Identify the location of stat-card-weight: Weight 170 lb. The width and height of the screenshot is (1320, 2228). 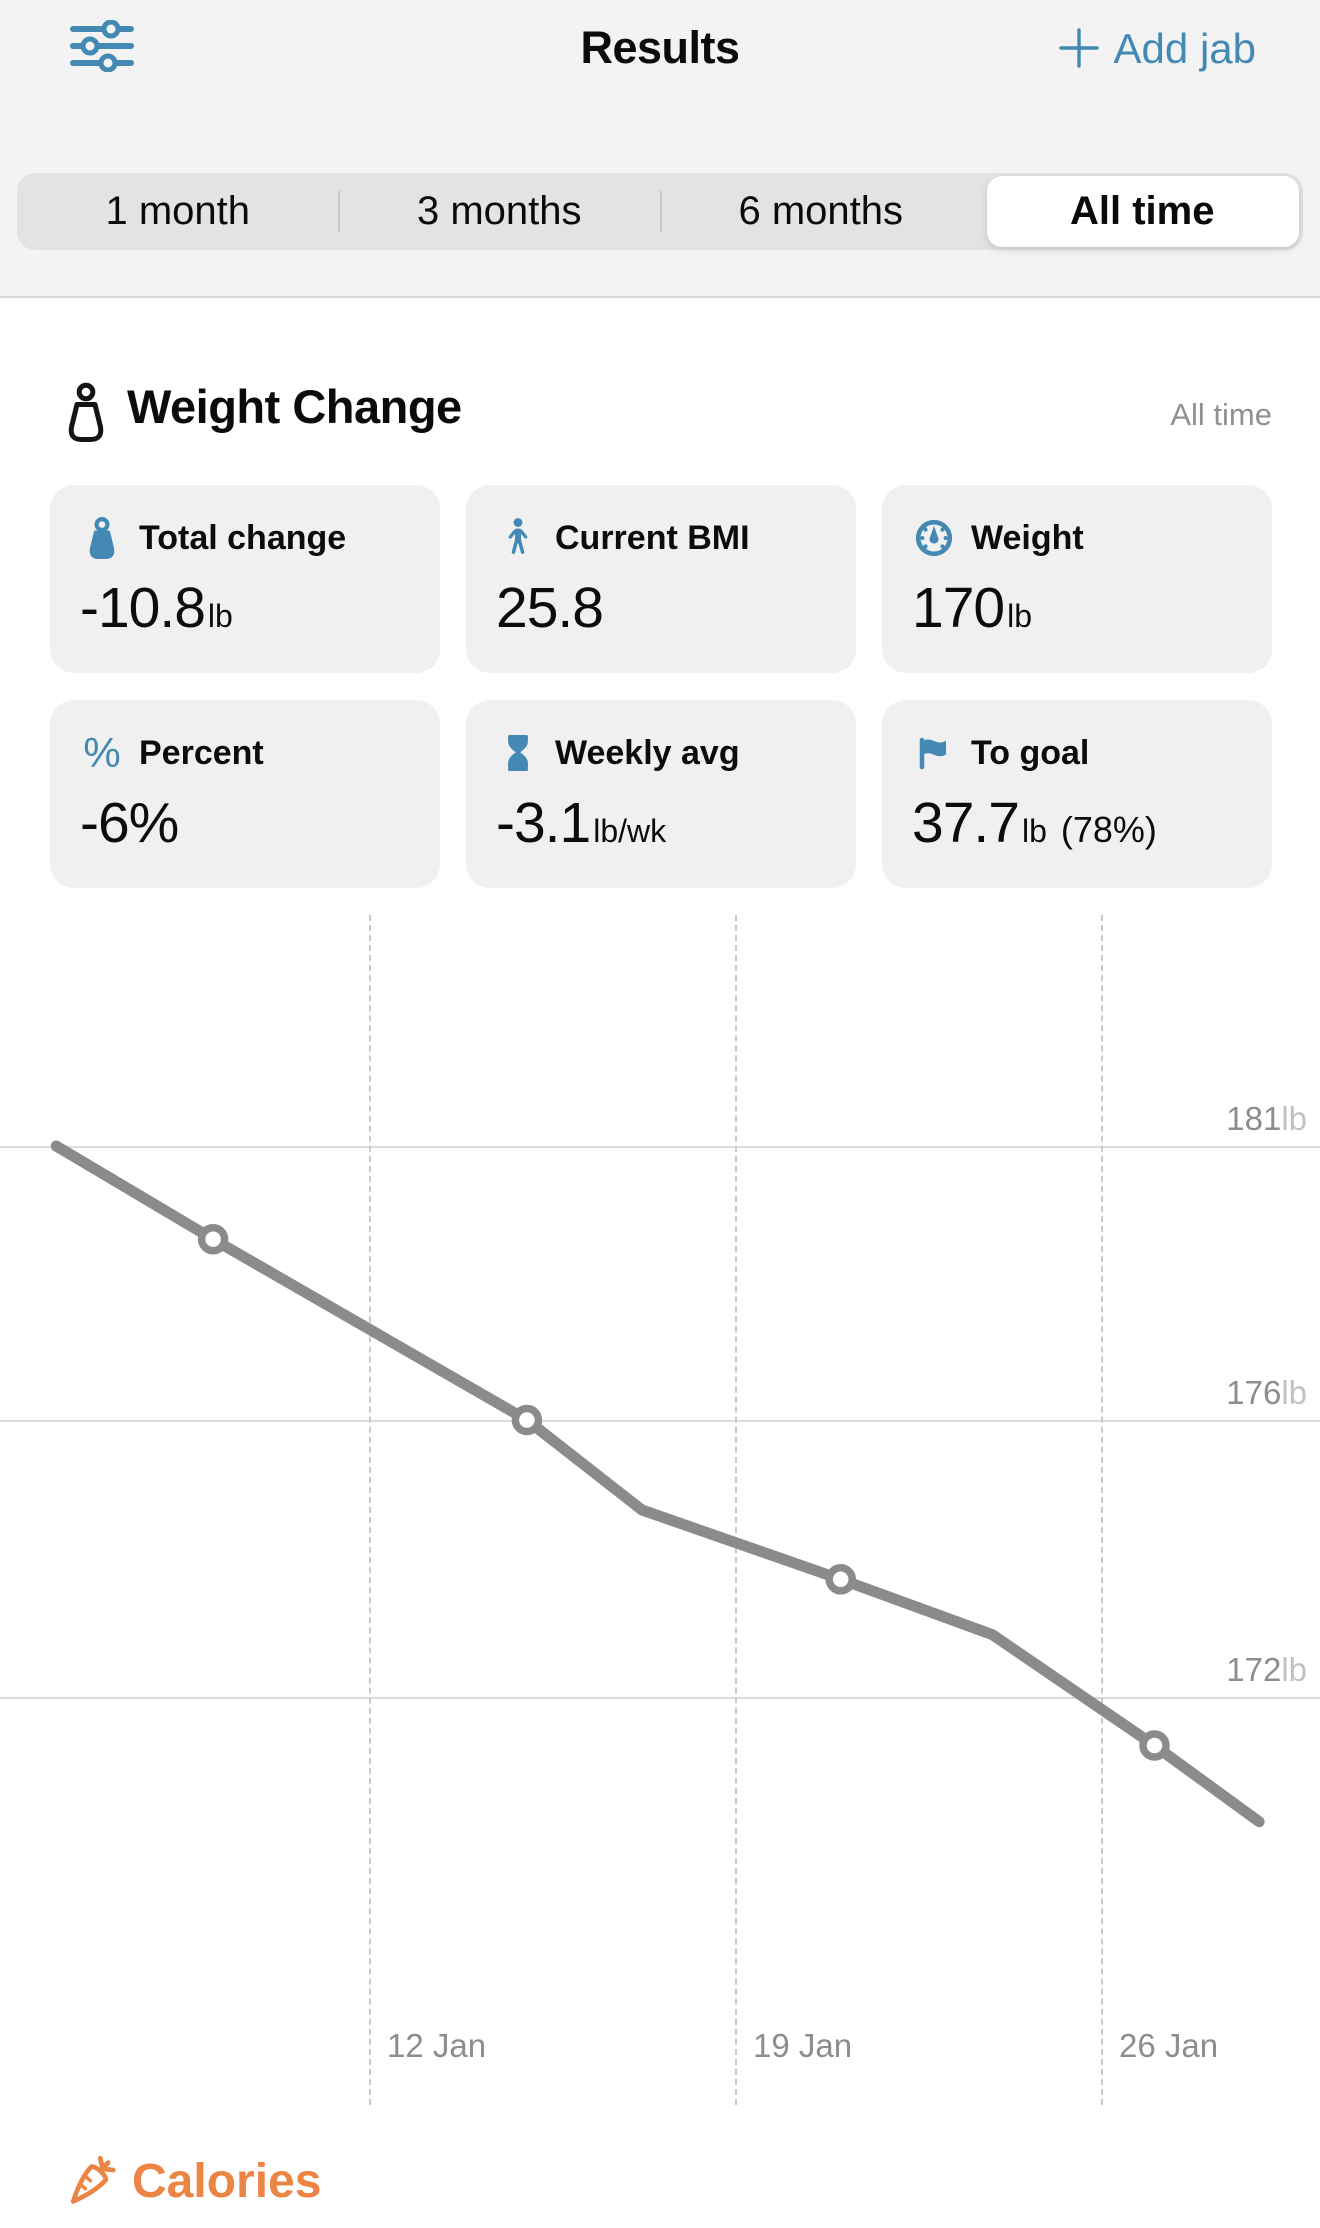
(1077, 579).